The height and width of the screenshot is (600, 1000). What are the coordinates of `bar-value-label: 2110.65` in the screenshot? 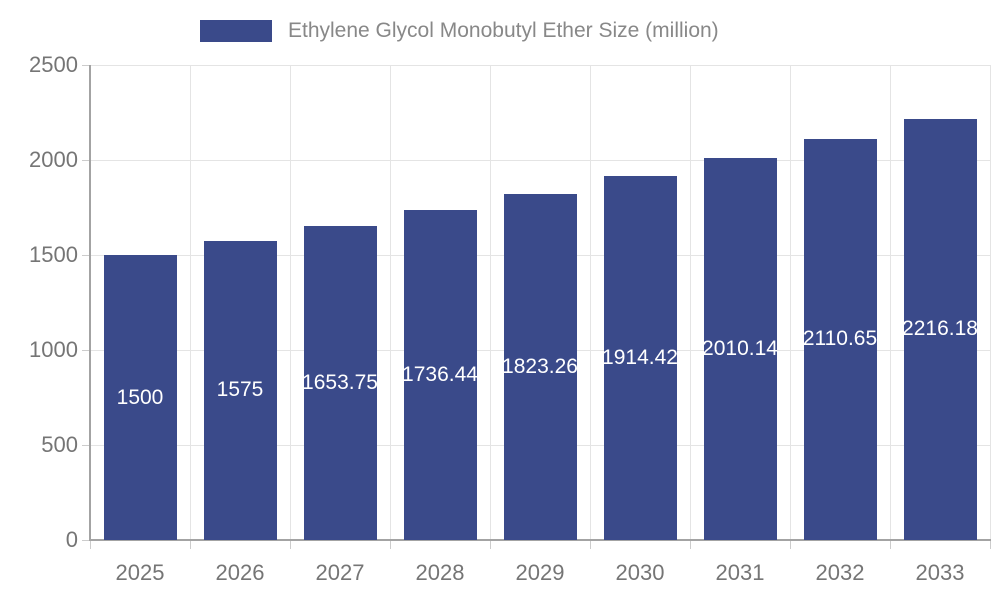 It's located at (840, 339).